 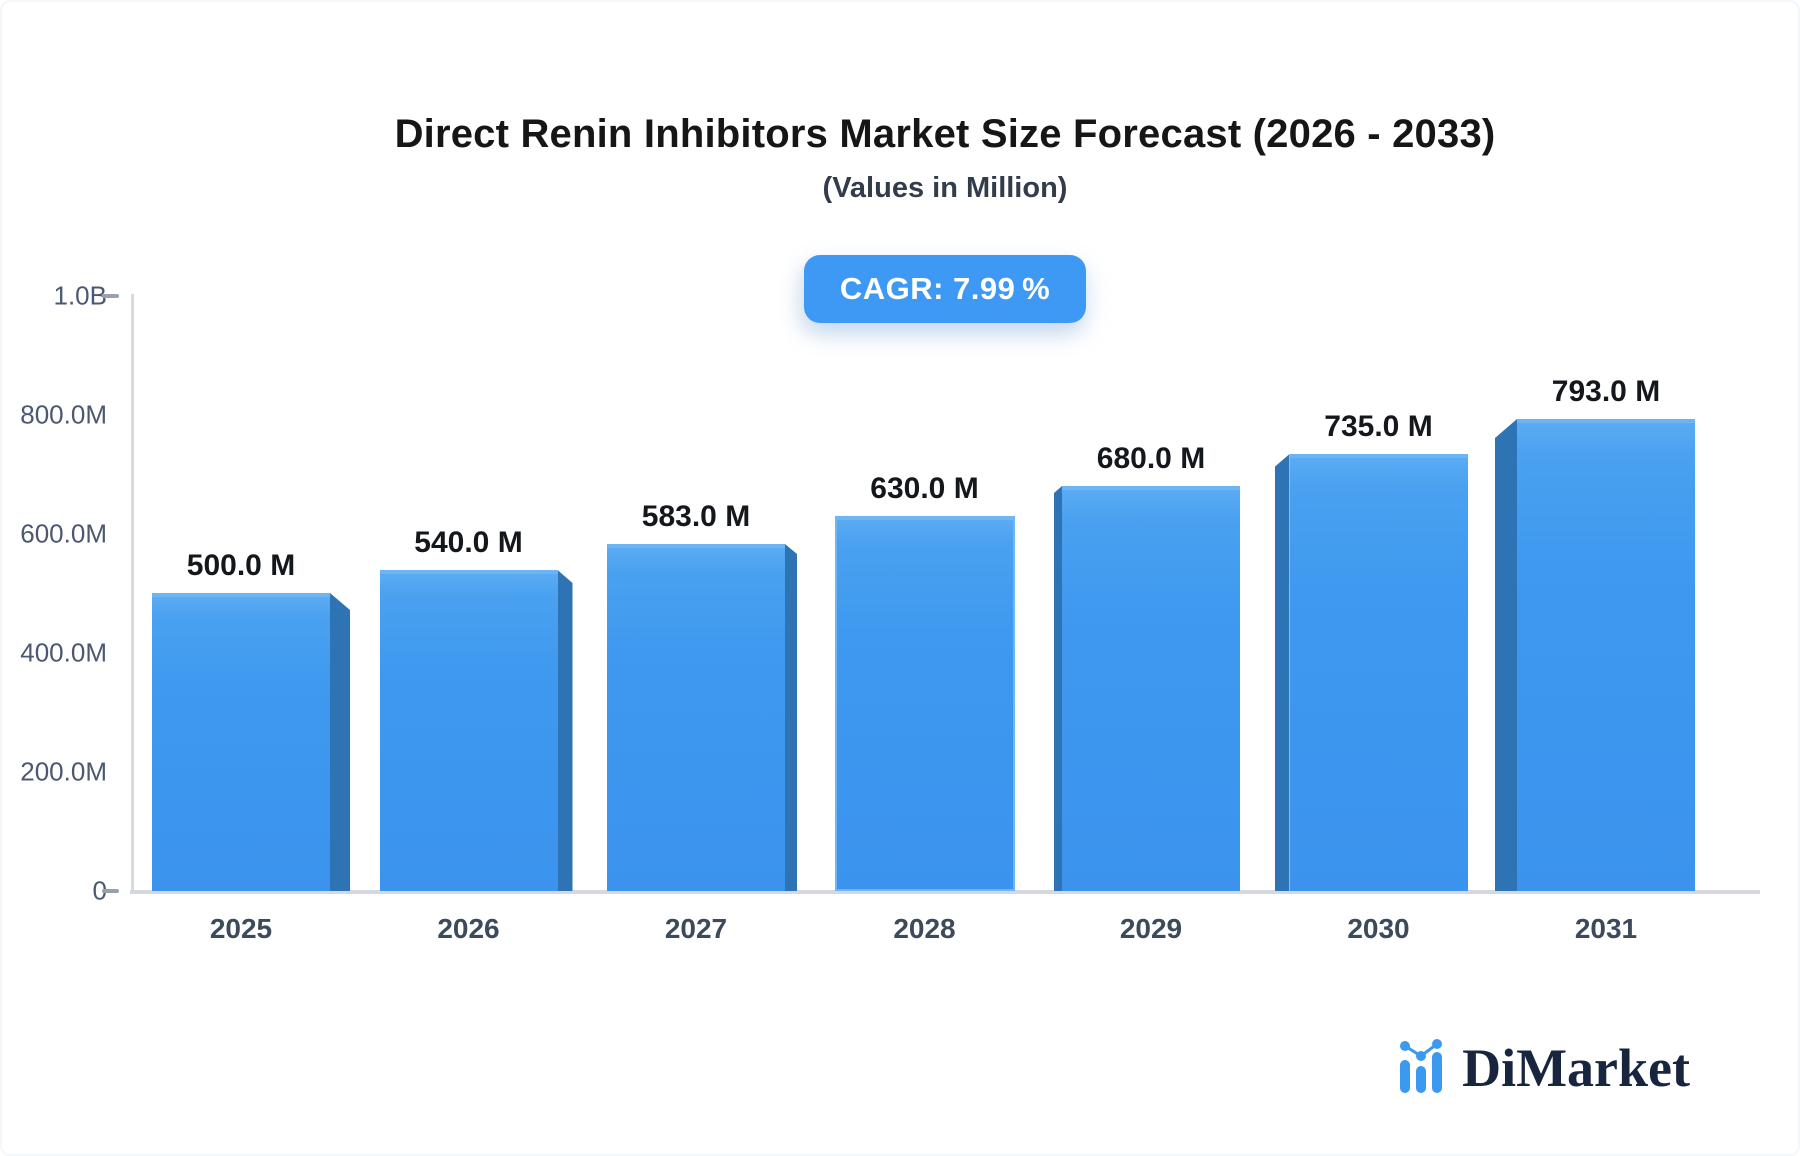 I want to click on bar-2028, so click(x=924, y=703).